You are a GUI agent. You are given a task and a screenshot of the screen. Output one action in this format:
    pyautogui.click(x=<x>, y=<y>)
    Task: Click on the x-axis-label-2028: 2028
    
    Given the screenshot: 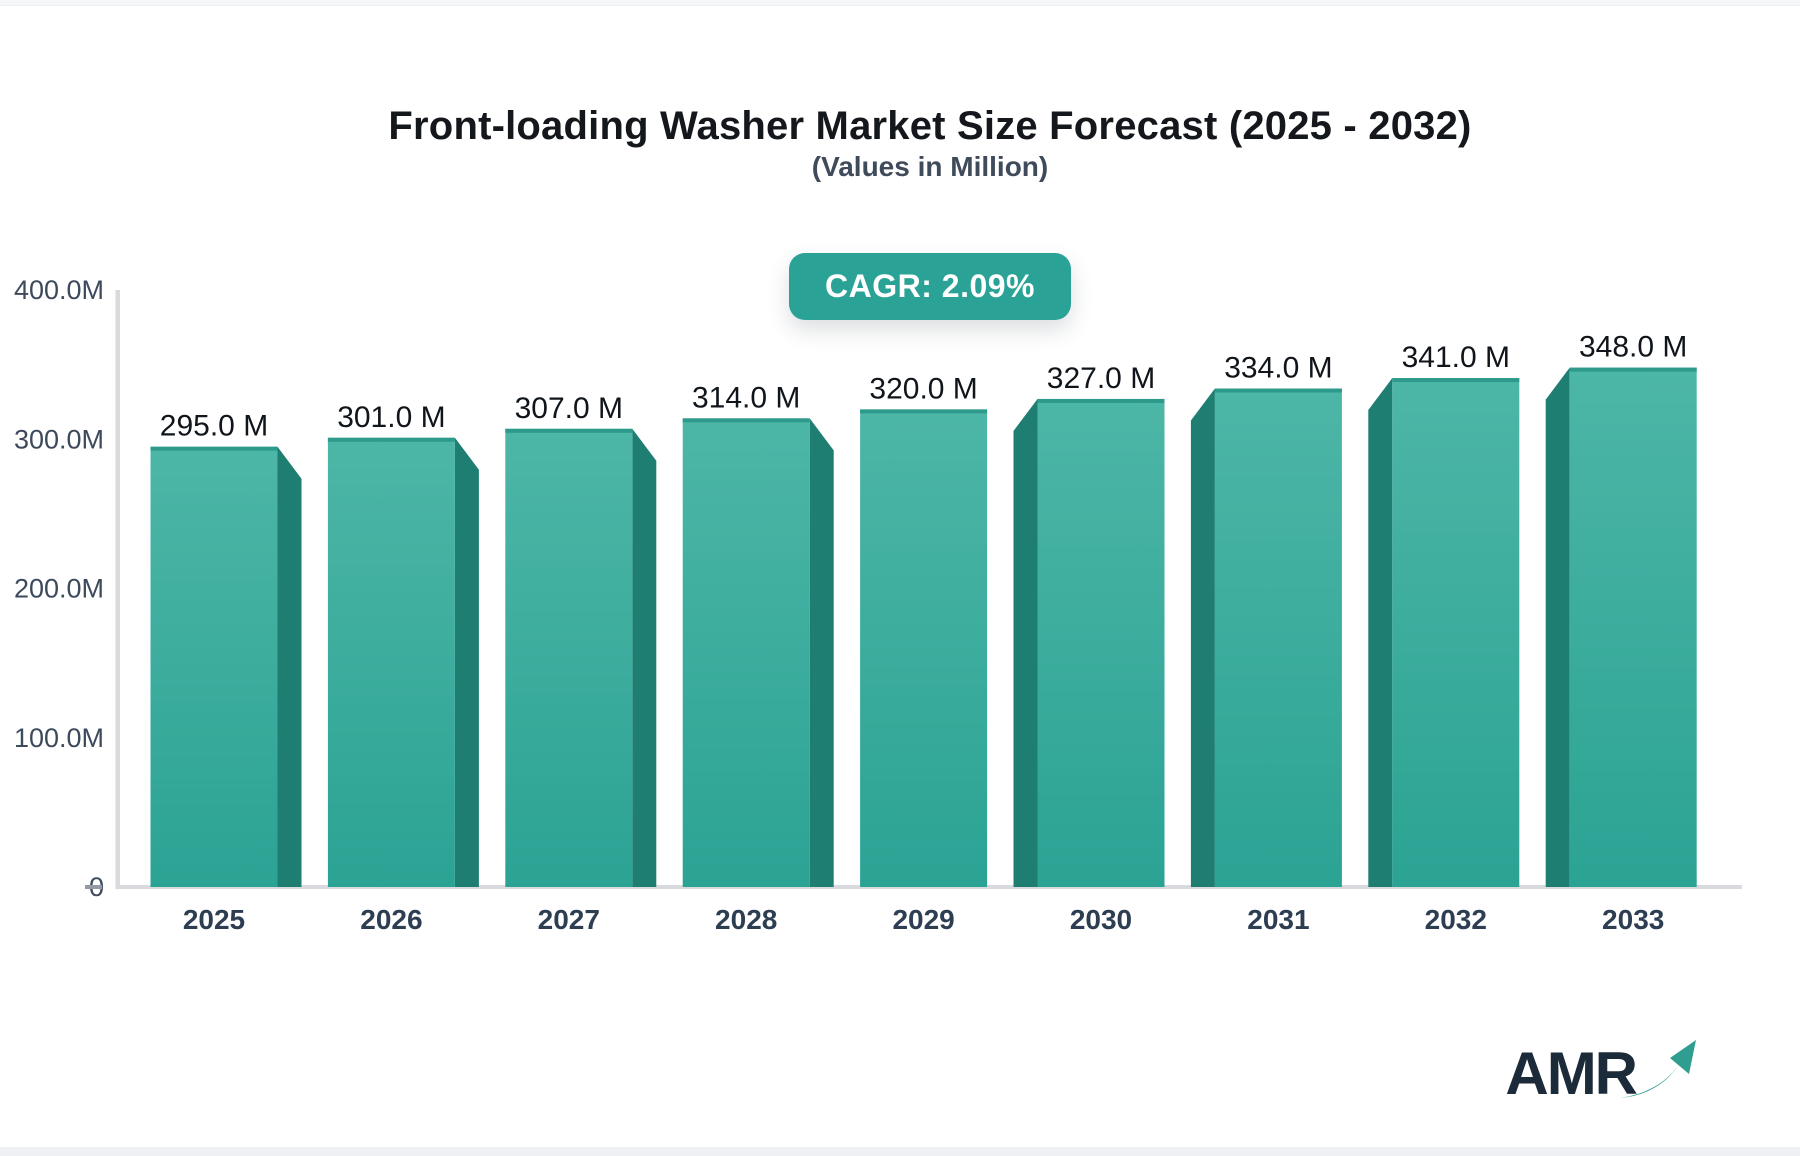 What is the action you would take?
    pyautogui.click(x=746, y=919)
    